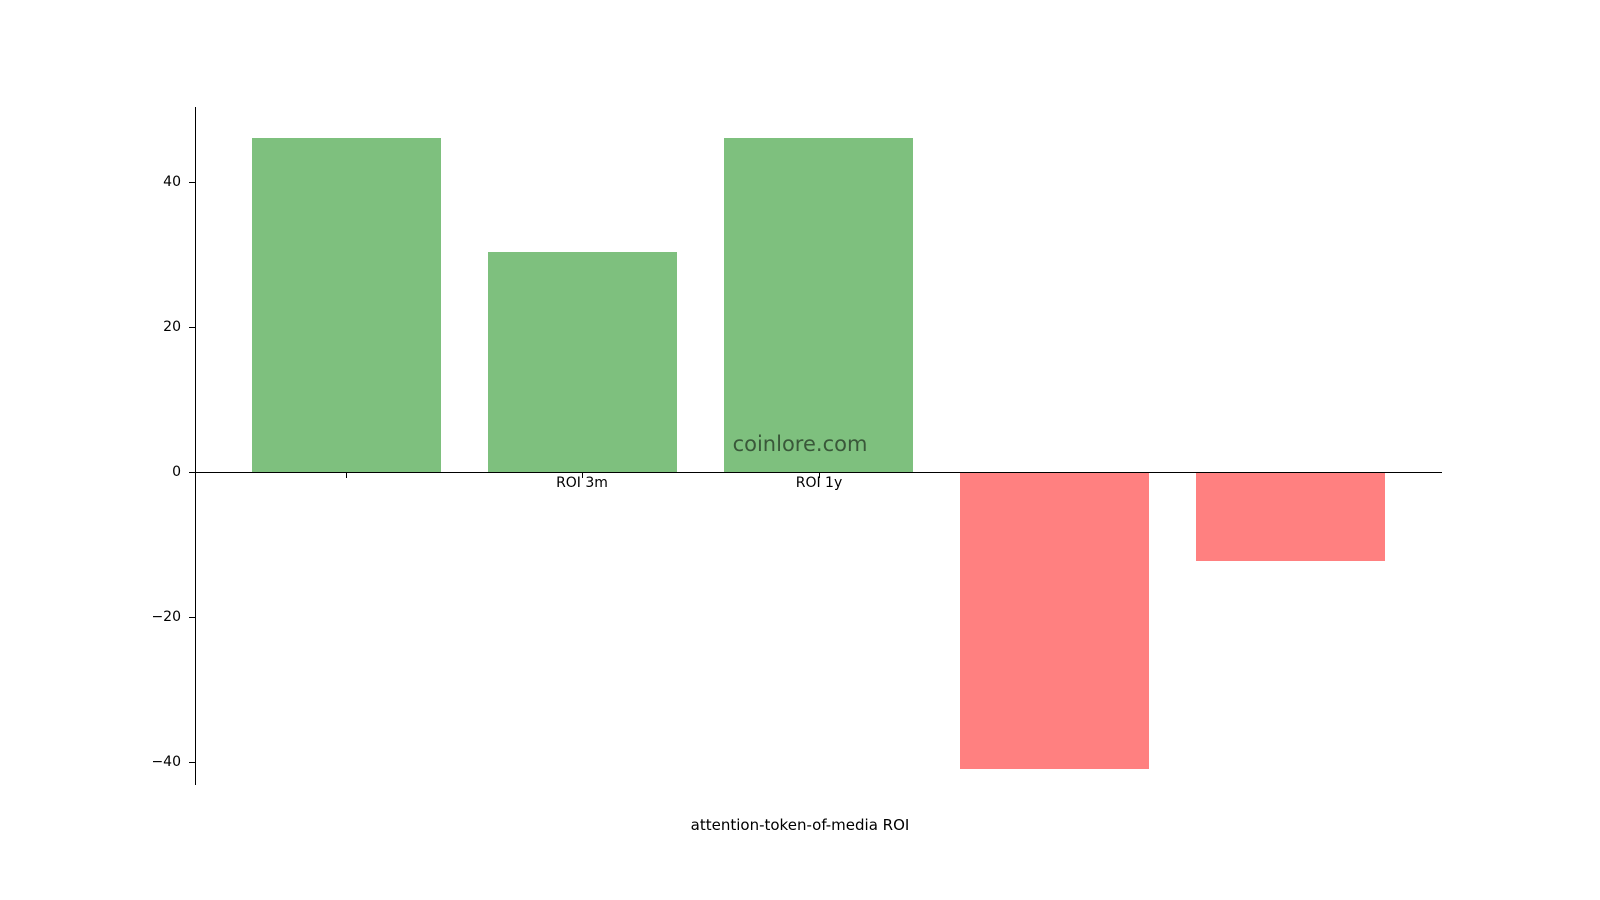  What do you see at coordinates (582, 483) in the screenshot?
I see `x-tick-label: ROI 3m` at bounding box center [582, 483].